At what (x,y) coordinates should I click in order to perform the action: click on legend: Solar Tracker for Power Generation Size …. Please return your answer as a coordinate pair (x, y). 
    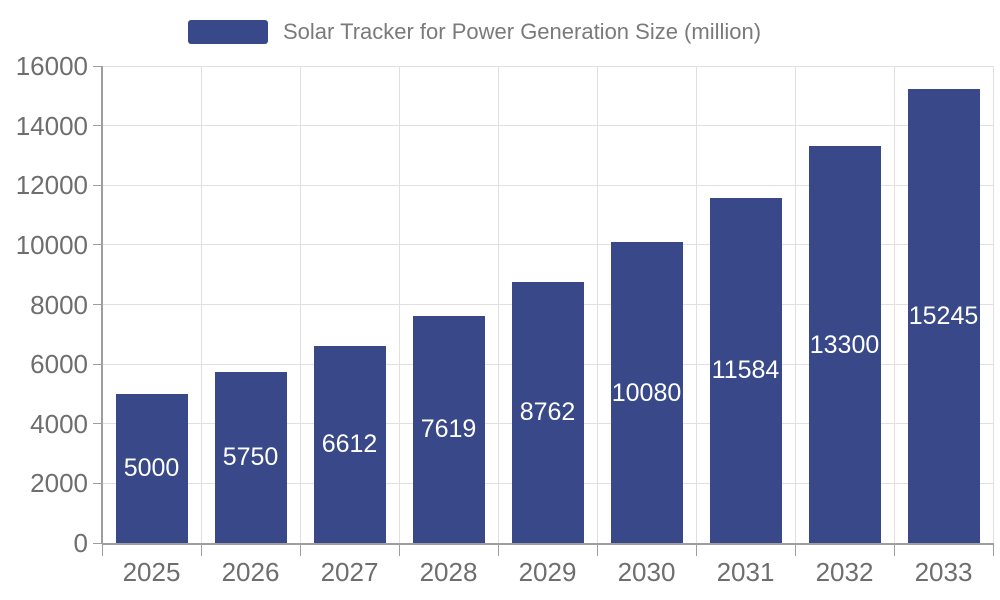
    Looking at the image, I should click on (474, 32).